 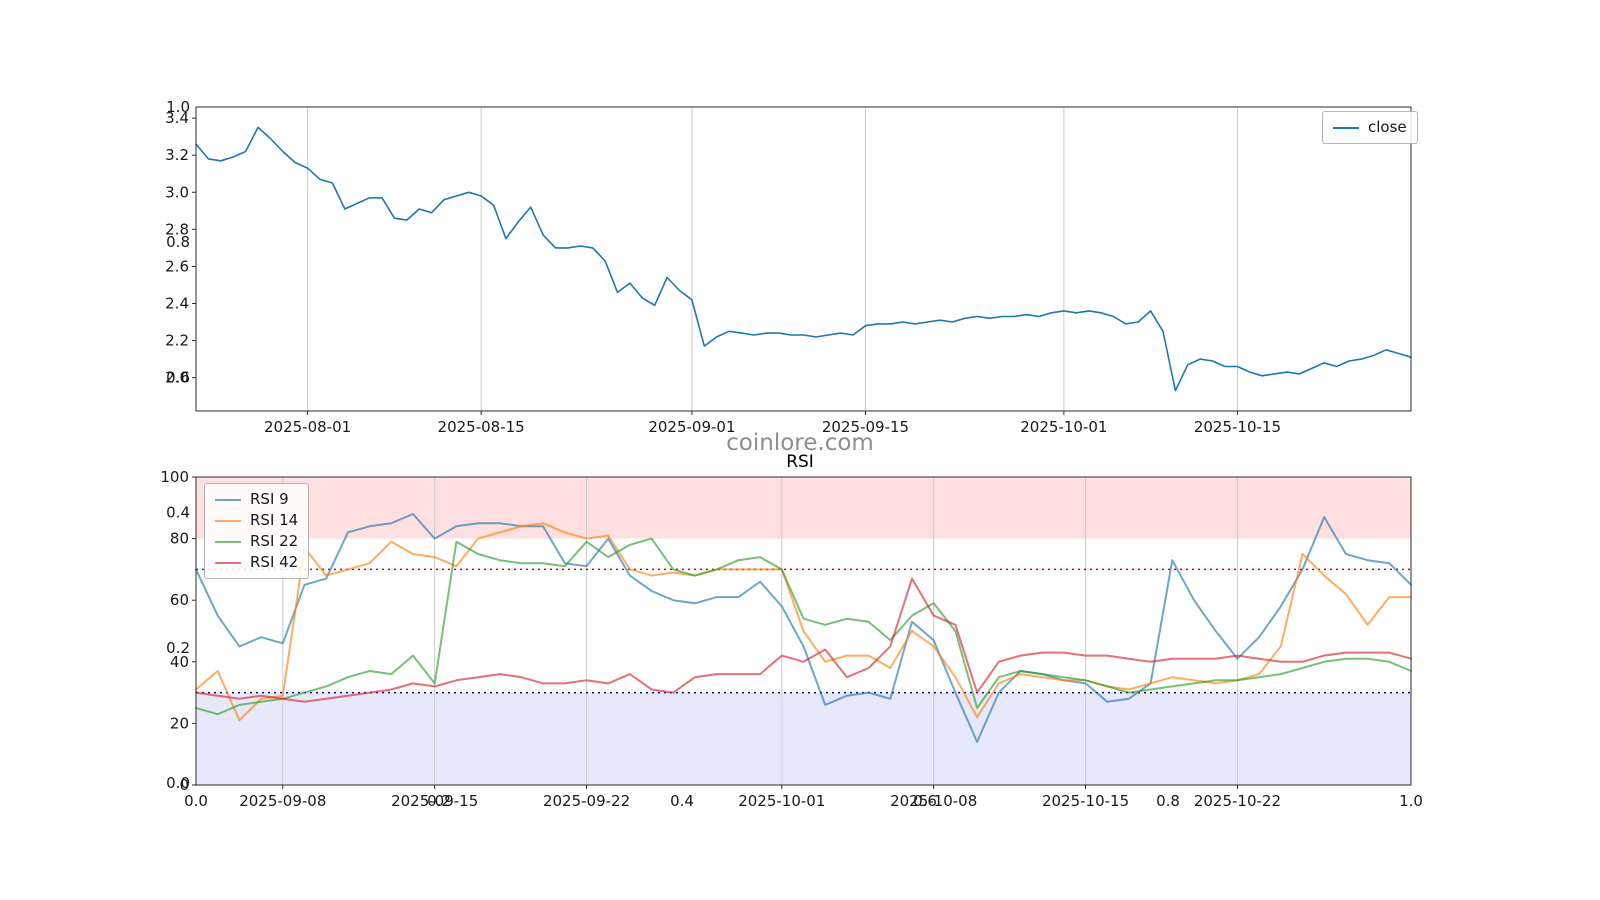 I want to click on legend-entry-rsi-9: RSI 9, so click(x=256, y=499).